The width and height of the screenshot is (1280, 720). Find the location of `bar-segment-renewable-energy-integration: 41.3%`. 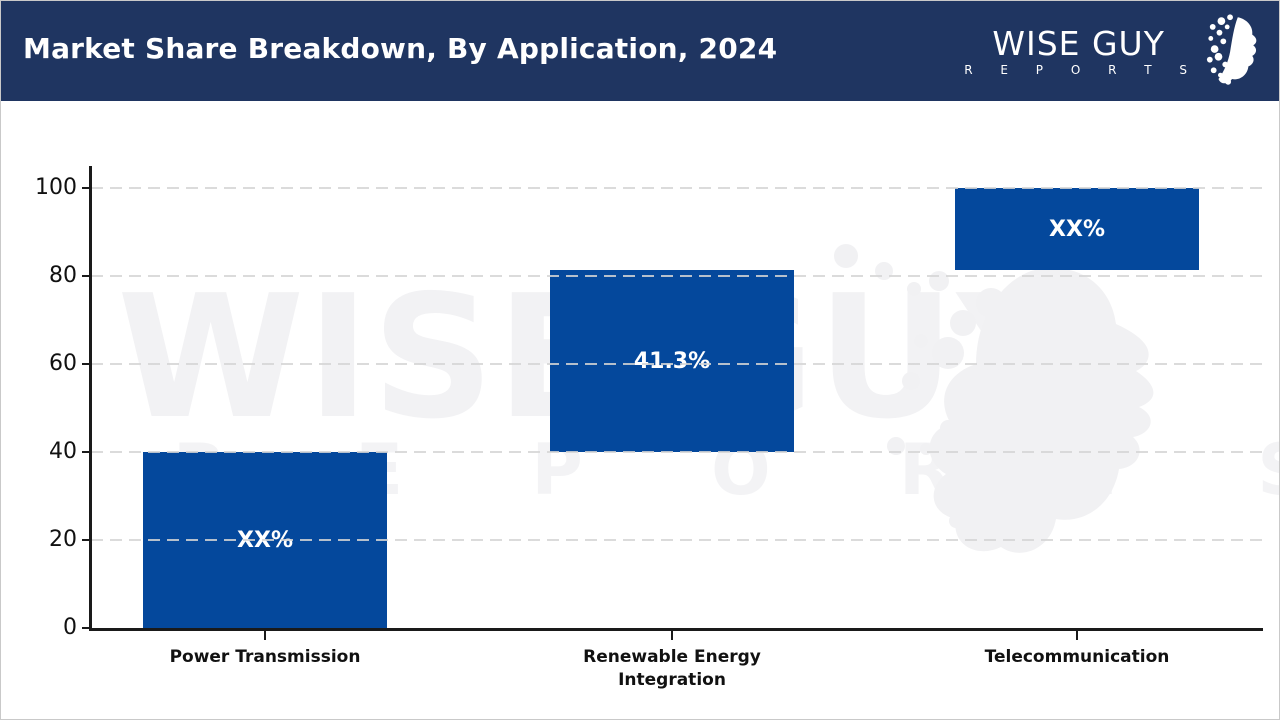

bar-segment-renewable-energy-integration: 41.3% is located at coordinates (672, 361).